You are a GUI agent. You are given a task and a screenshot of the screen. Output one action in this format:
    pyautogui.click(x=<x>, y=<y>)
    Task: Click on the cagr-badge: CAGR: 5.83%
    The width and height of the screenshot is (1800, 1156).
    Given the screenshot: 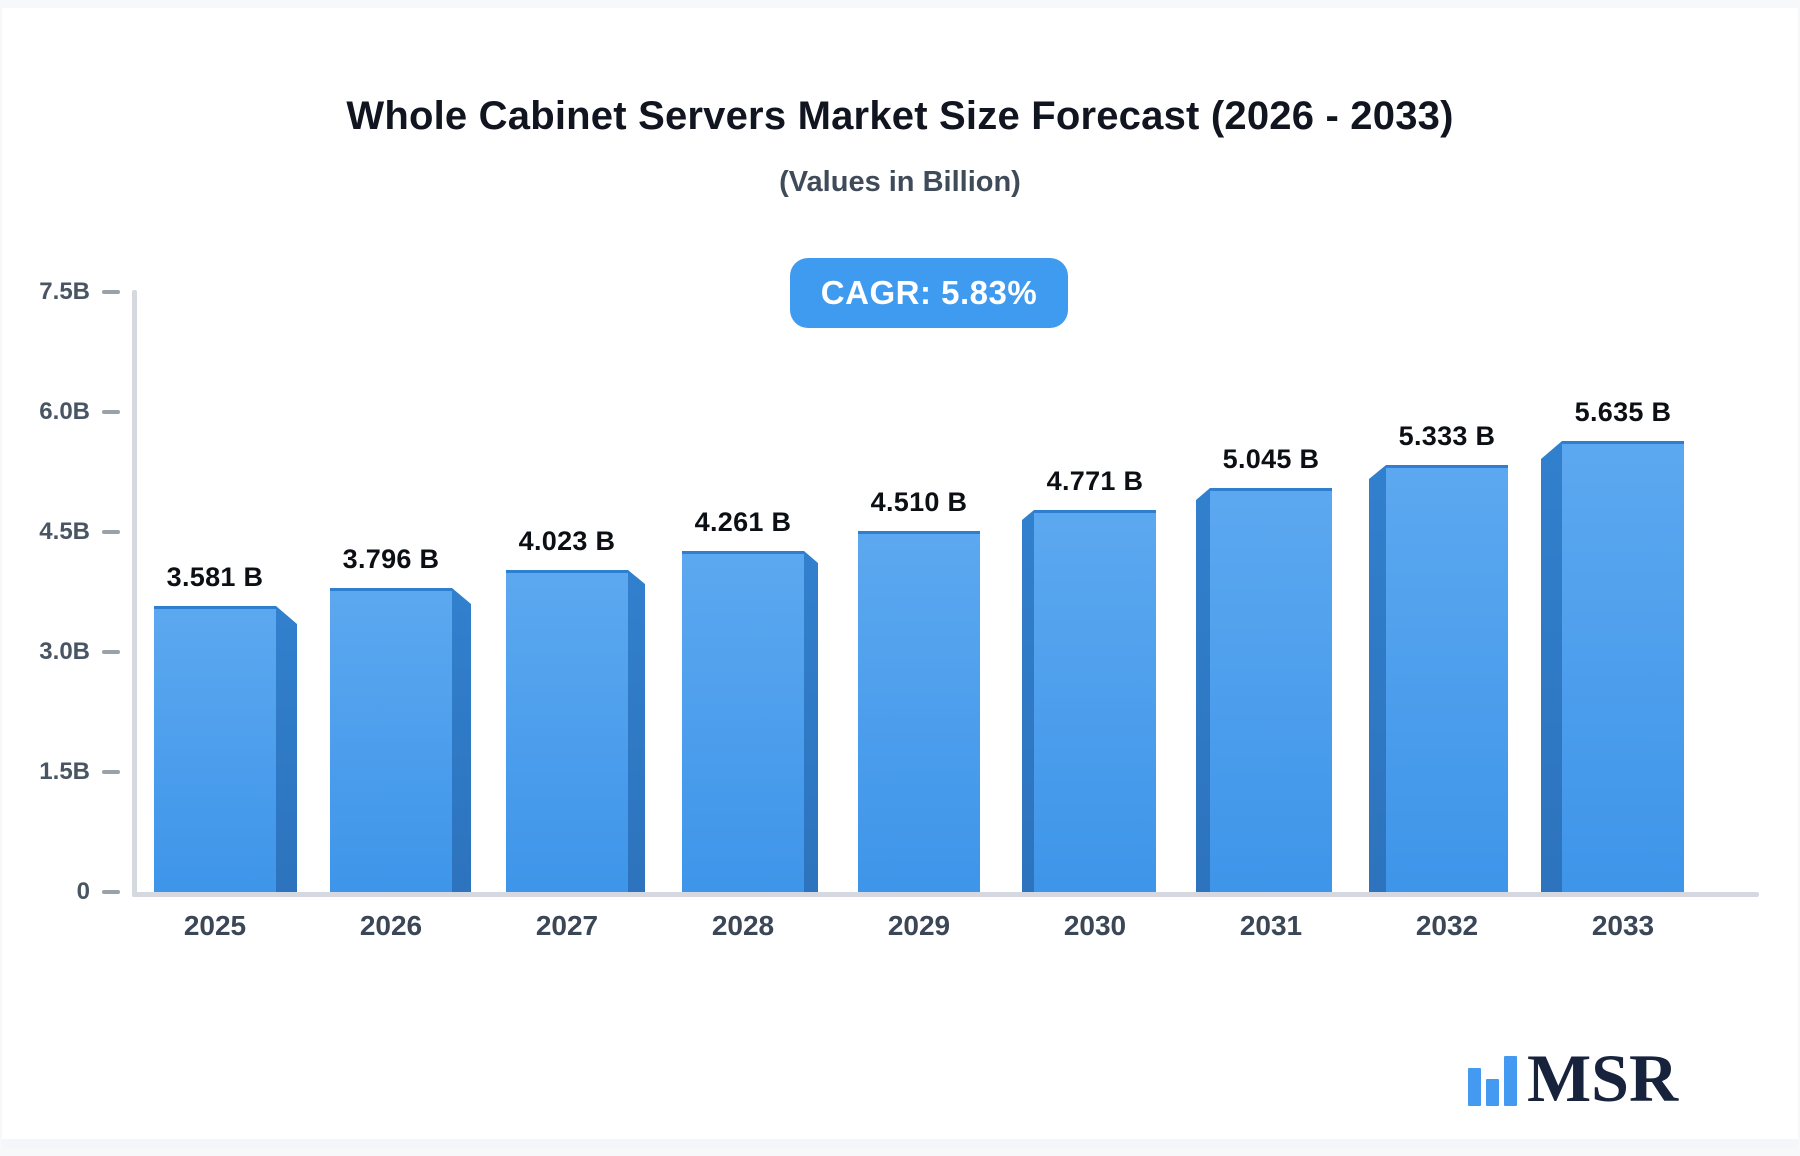 What is the action you would take?
    pyautogui.click(x=929, y=293)
    